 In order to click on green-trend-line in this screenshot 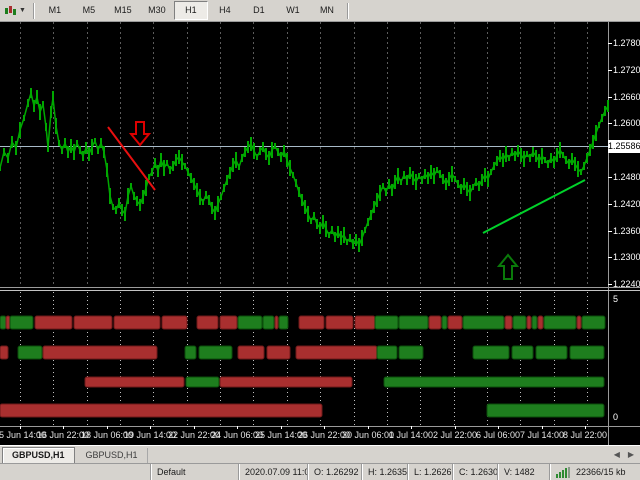, I will do `click(534, 206)`.